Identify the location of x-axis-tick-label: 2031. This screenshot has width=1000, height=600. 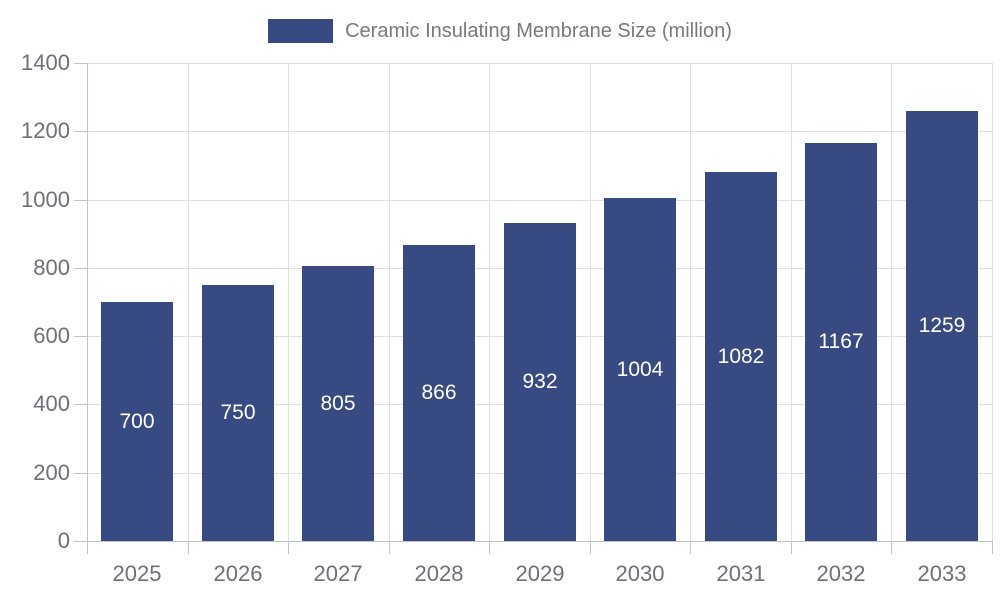
(741, 573).